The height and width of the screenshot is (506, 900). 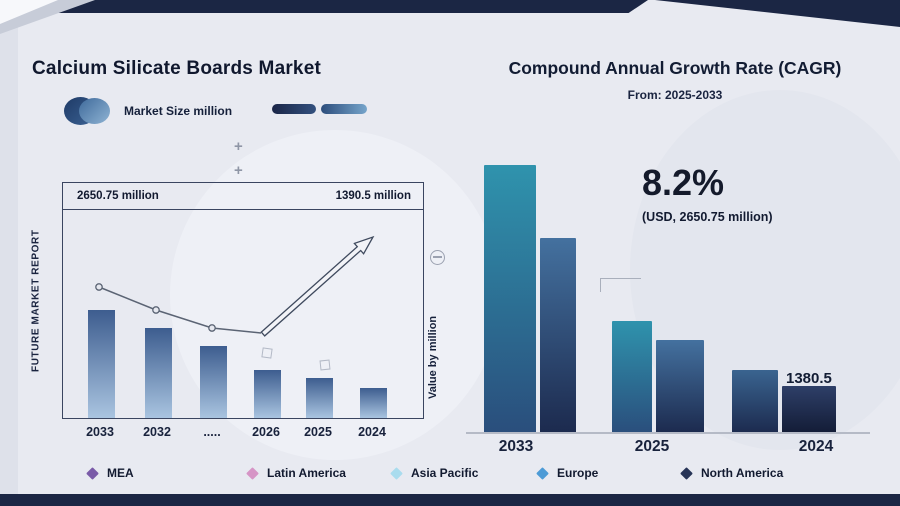 What do you see at coordinates (319, 109) in the screenshot?
I see `gradient-scale` at bounding box center [319, 109].